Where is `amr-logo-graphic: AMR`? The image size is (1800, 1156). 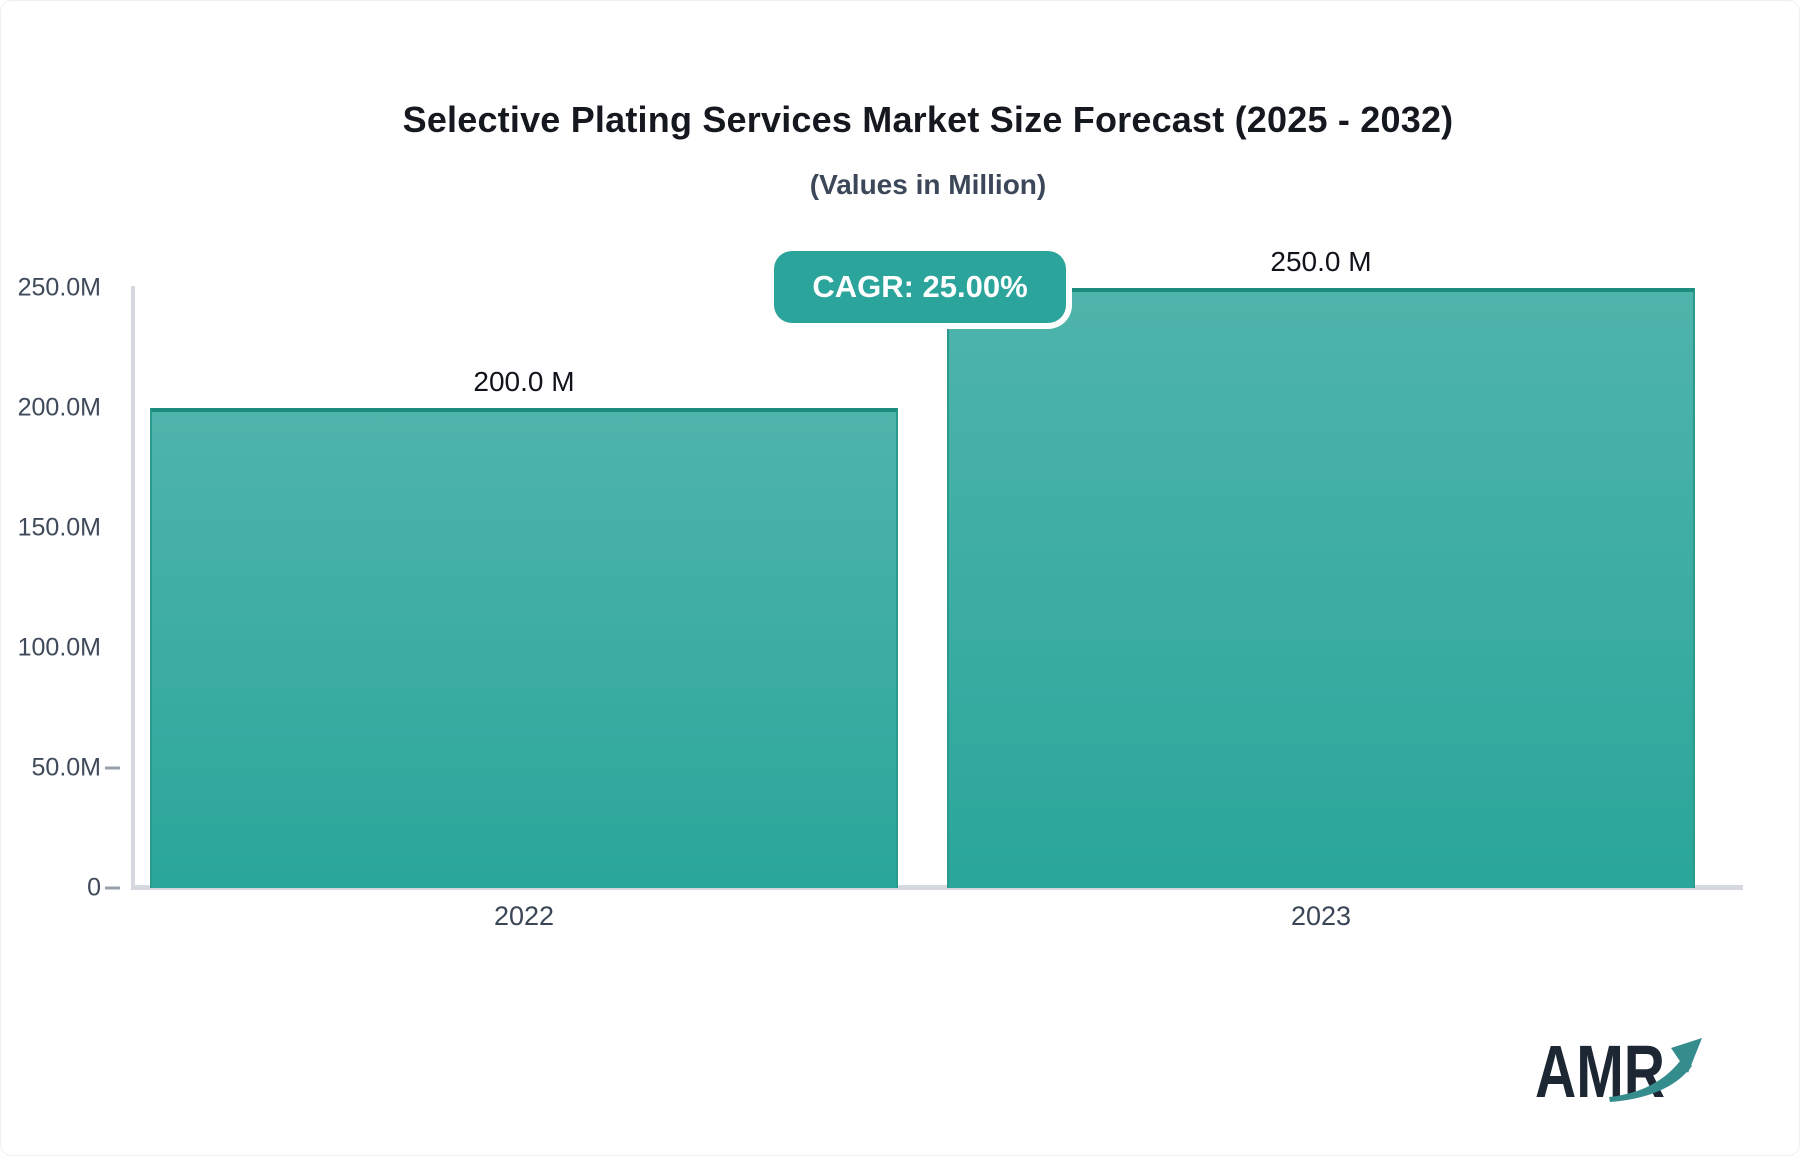 amr-logo-graphic: AMR is located at coordinates (1618, 1071).